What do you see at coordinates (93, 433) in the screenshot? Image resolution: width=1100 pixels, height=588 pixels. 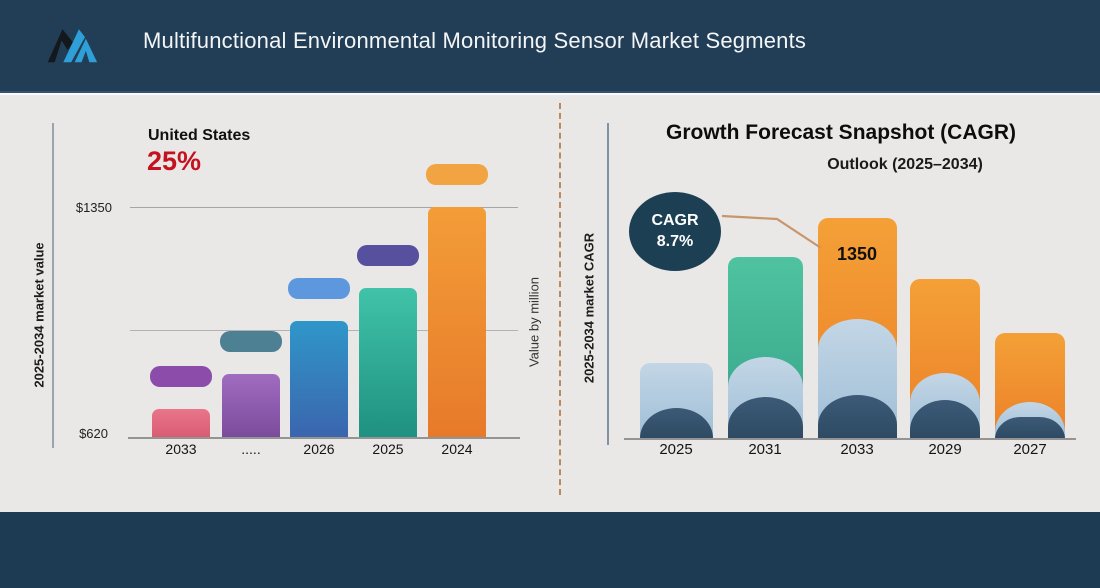 I see `left-tick-620: $620` at bounding box center [93, 433].